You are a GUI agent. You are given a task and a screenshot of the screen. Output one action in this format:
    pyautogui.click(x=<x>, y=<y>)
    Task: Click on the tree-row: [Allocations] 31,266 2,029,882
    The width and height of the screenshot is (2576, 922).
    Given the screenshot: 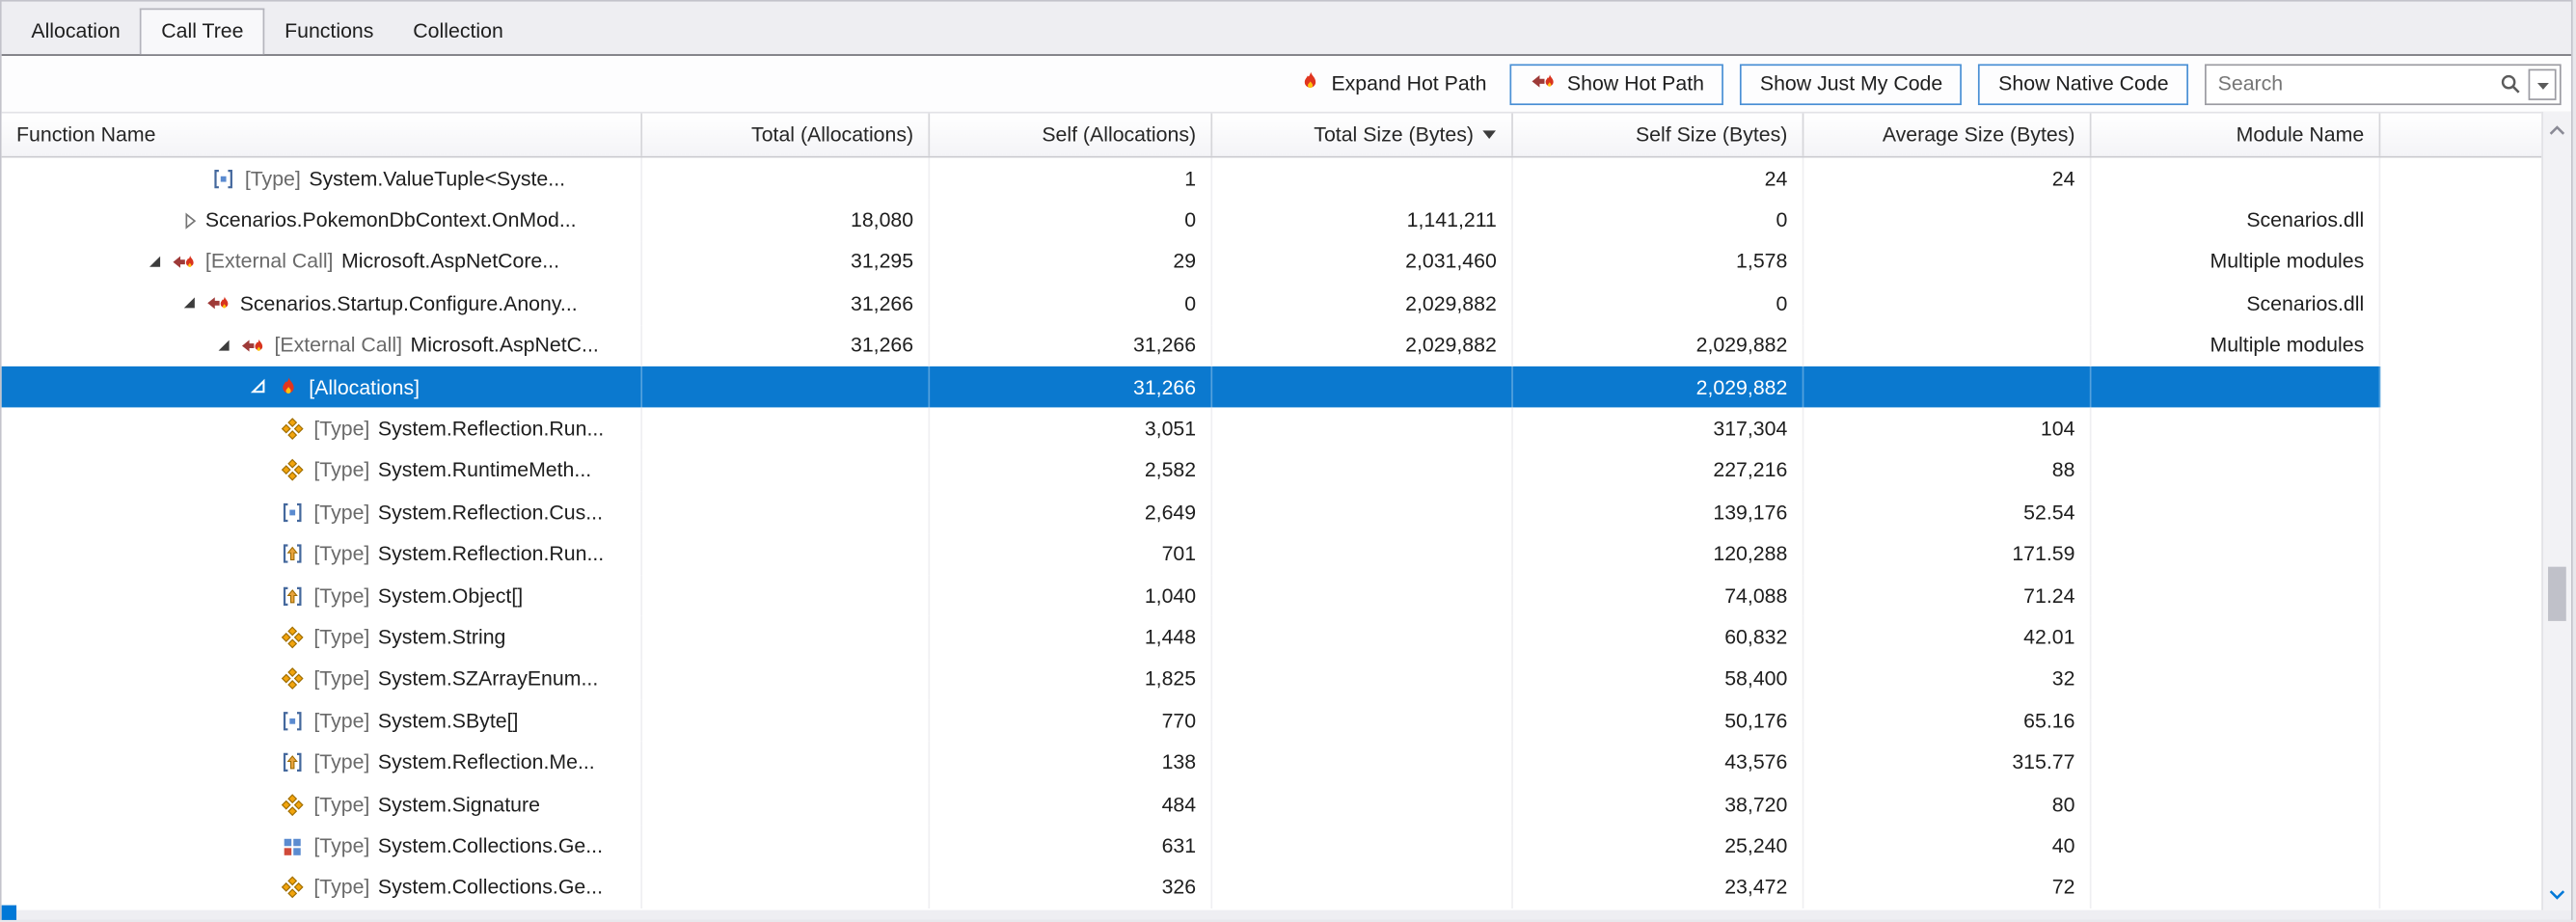 What is the action you would take?
    pyautogui.click(x=1191, y=388)
    